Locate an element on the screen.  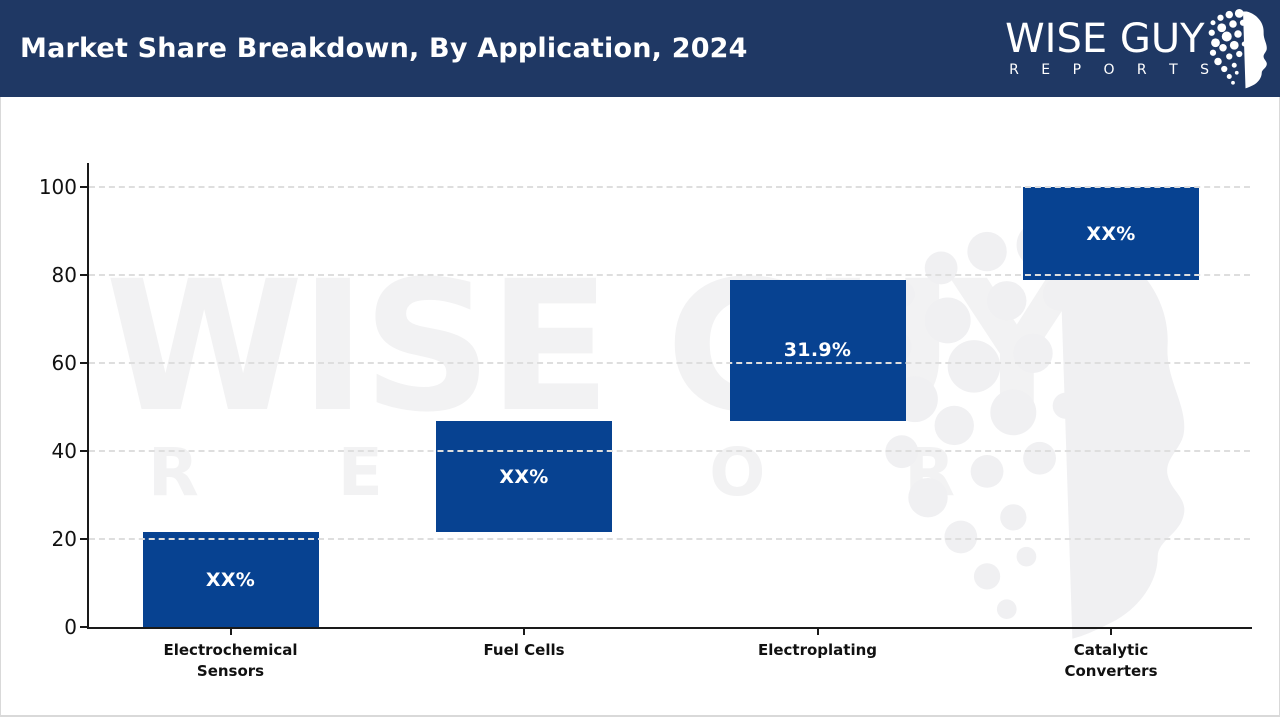
y-axis-tick-label: 100 is located at coordinates (57, 187).